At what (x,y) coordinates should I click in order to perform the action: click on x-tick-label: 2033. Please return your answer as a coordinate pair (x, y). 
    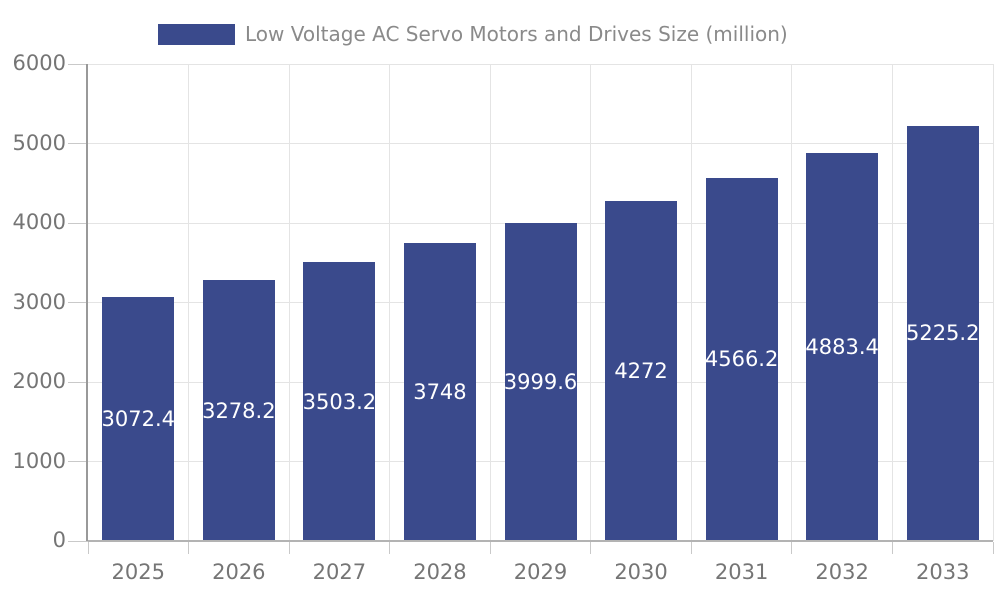
    Looking at the image, I should click on (942, 572).